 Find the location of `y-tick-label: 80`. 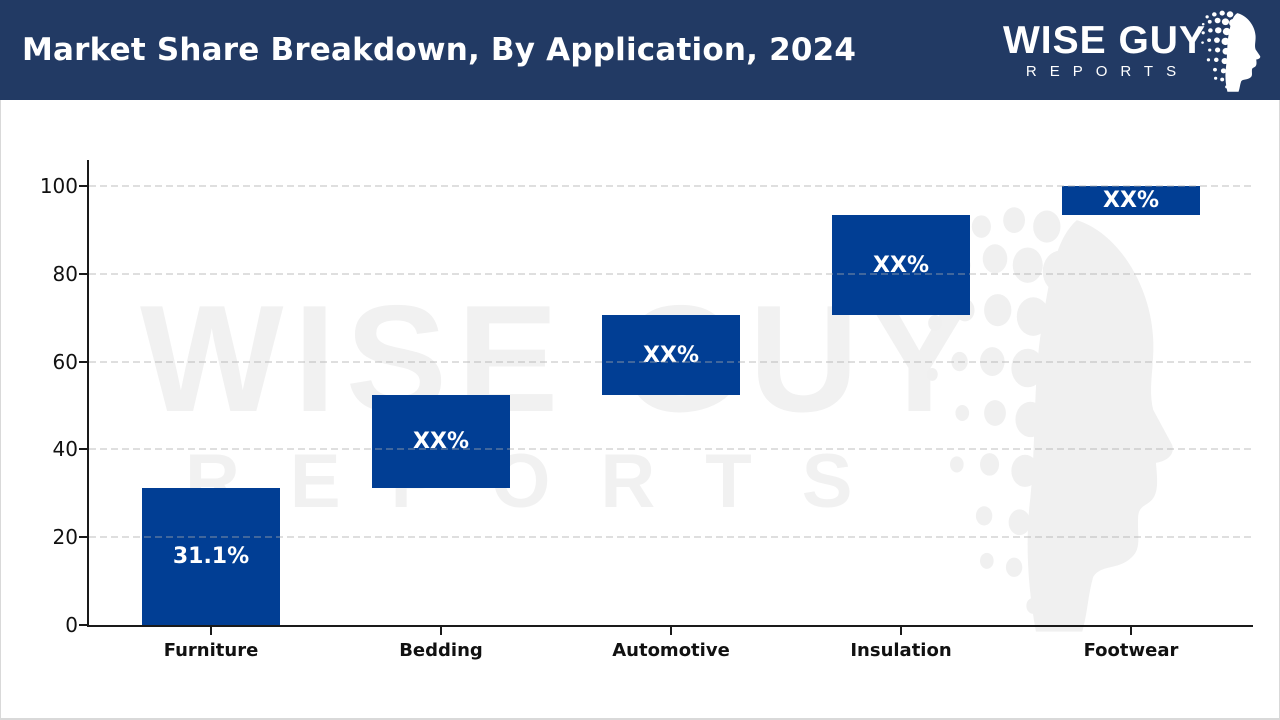

y-tick-label: 80 is located at coordinates (65, 273).